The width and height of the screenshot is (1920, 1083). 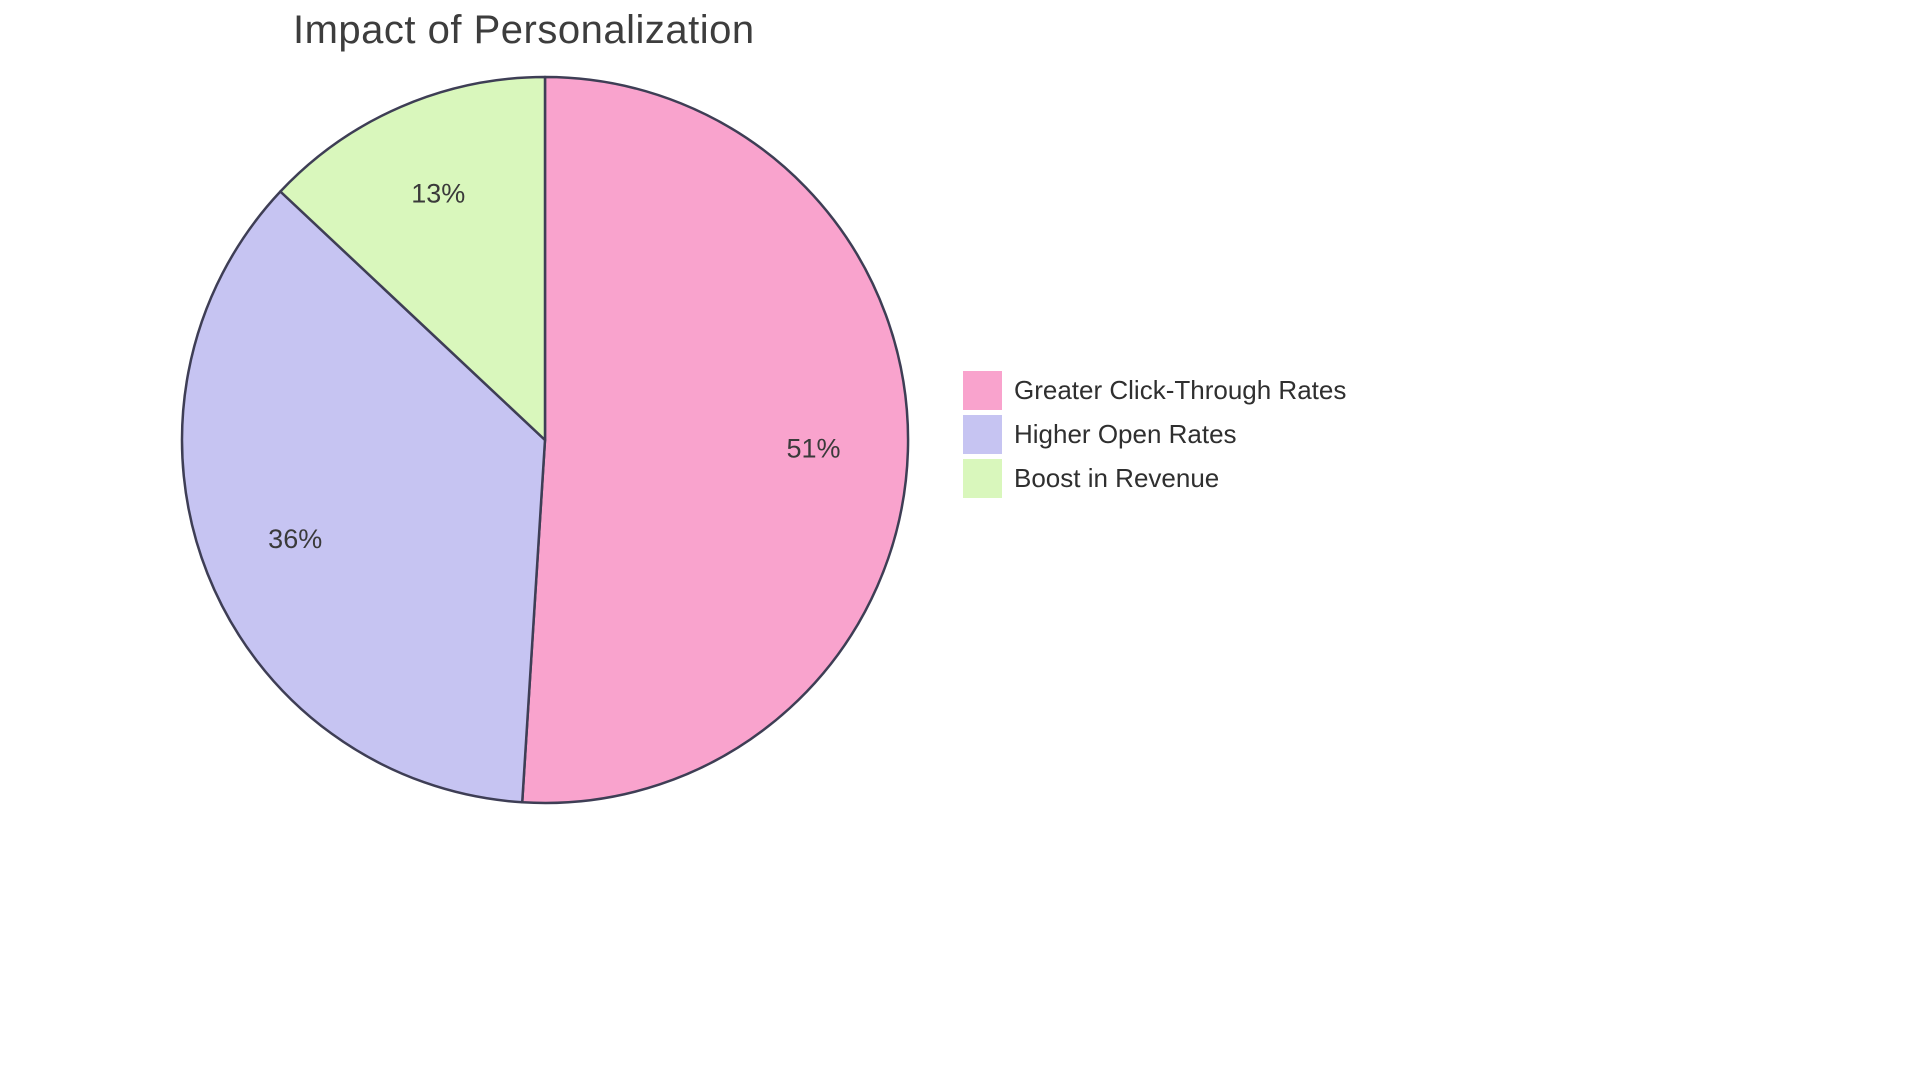 What do you see at coordinates (438, 194) in the screenshot?
I see `slice-value-label: 13%` at bounding box center [438, 194].